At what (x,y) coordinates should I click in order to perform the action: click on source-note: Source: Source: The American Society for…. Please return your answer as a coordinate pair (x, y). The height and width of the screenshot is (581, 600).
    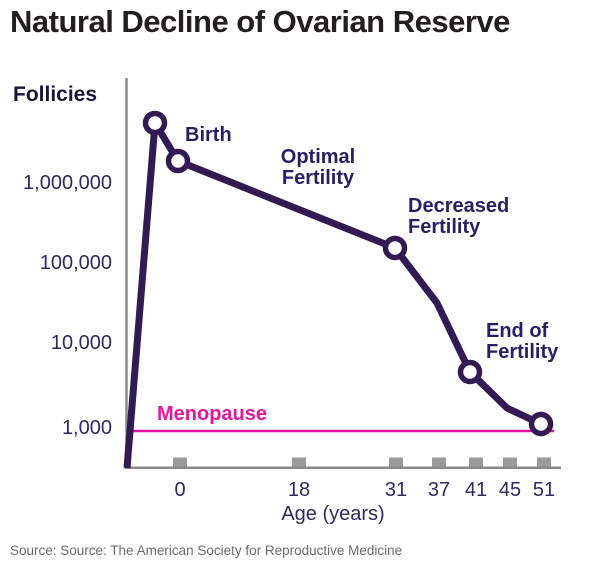
    Looking at the image, I should click on (206, 550).